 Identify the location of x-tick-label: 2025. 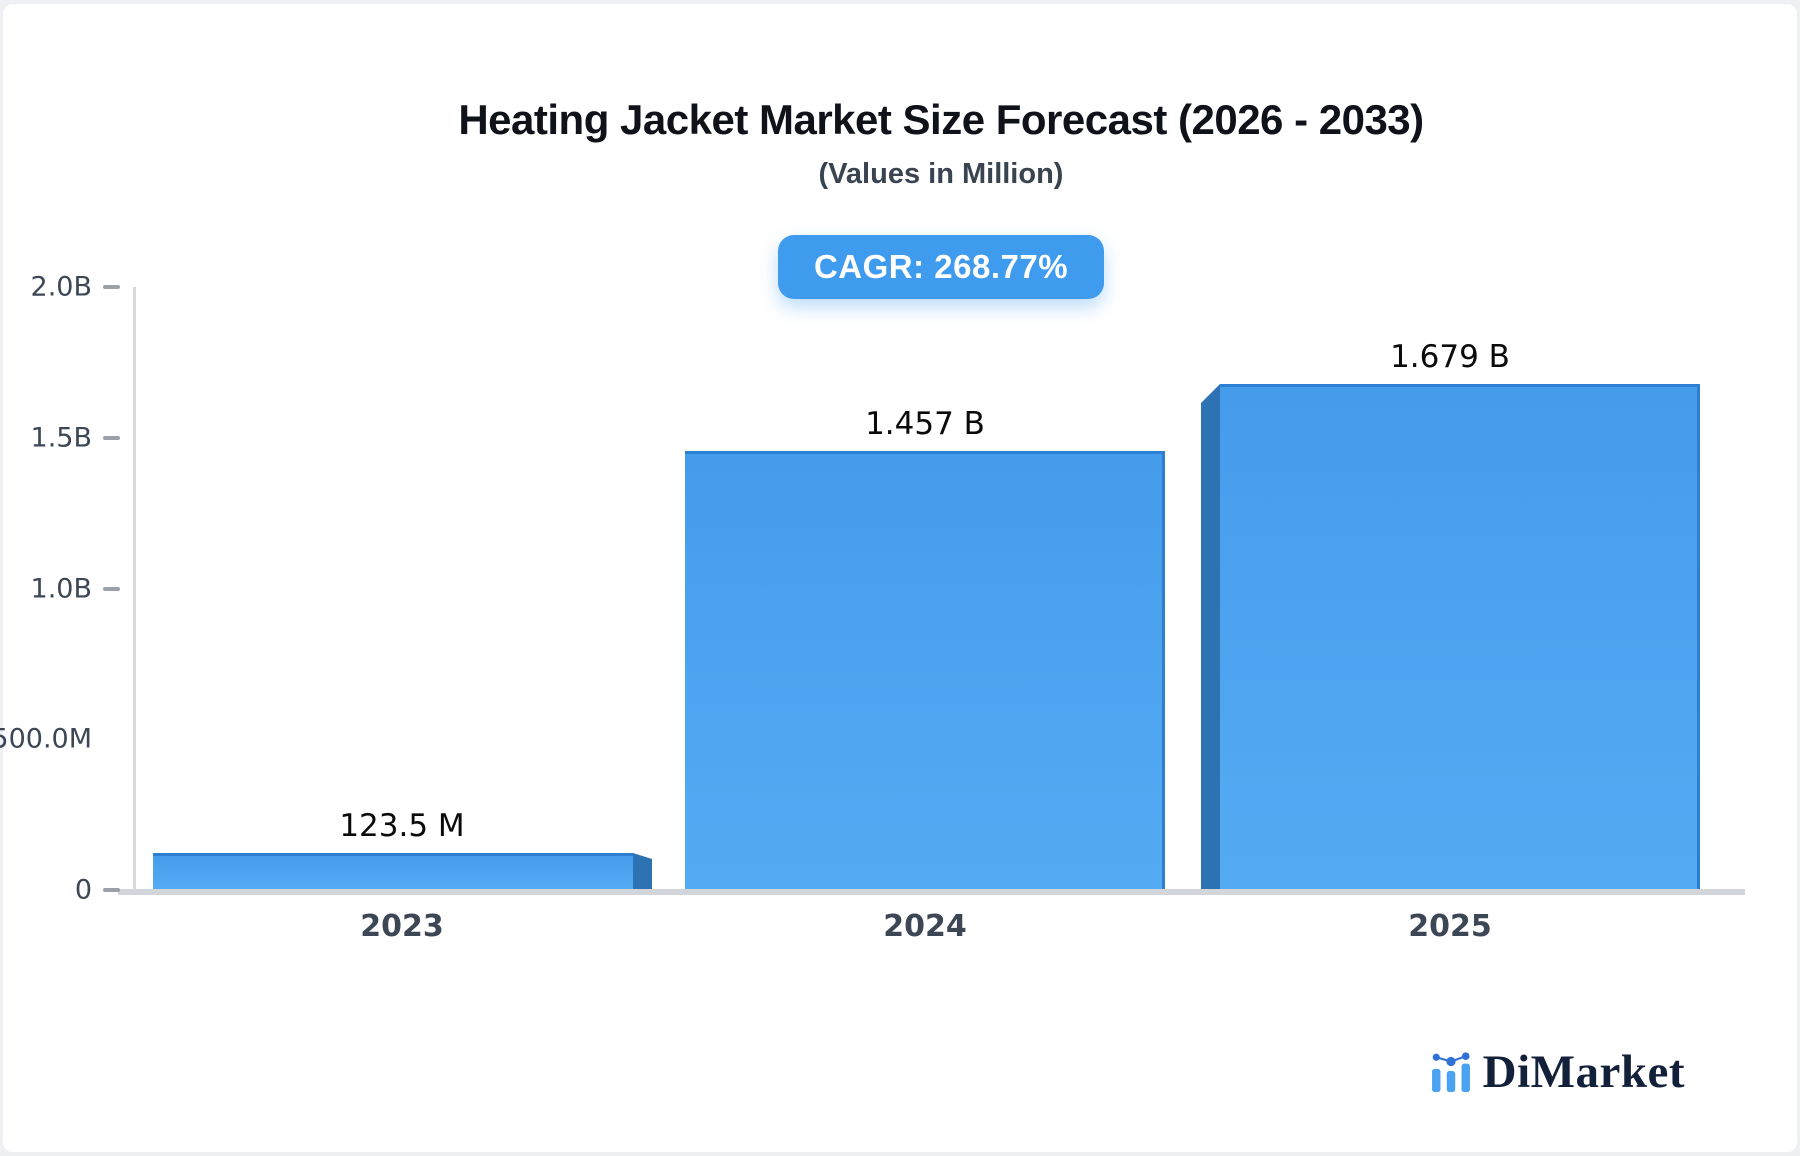
(1450, 926).